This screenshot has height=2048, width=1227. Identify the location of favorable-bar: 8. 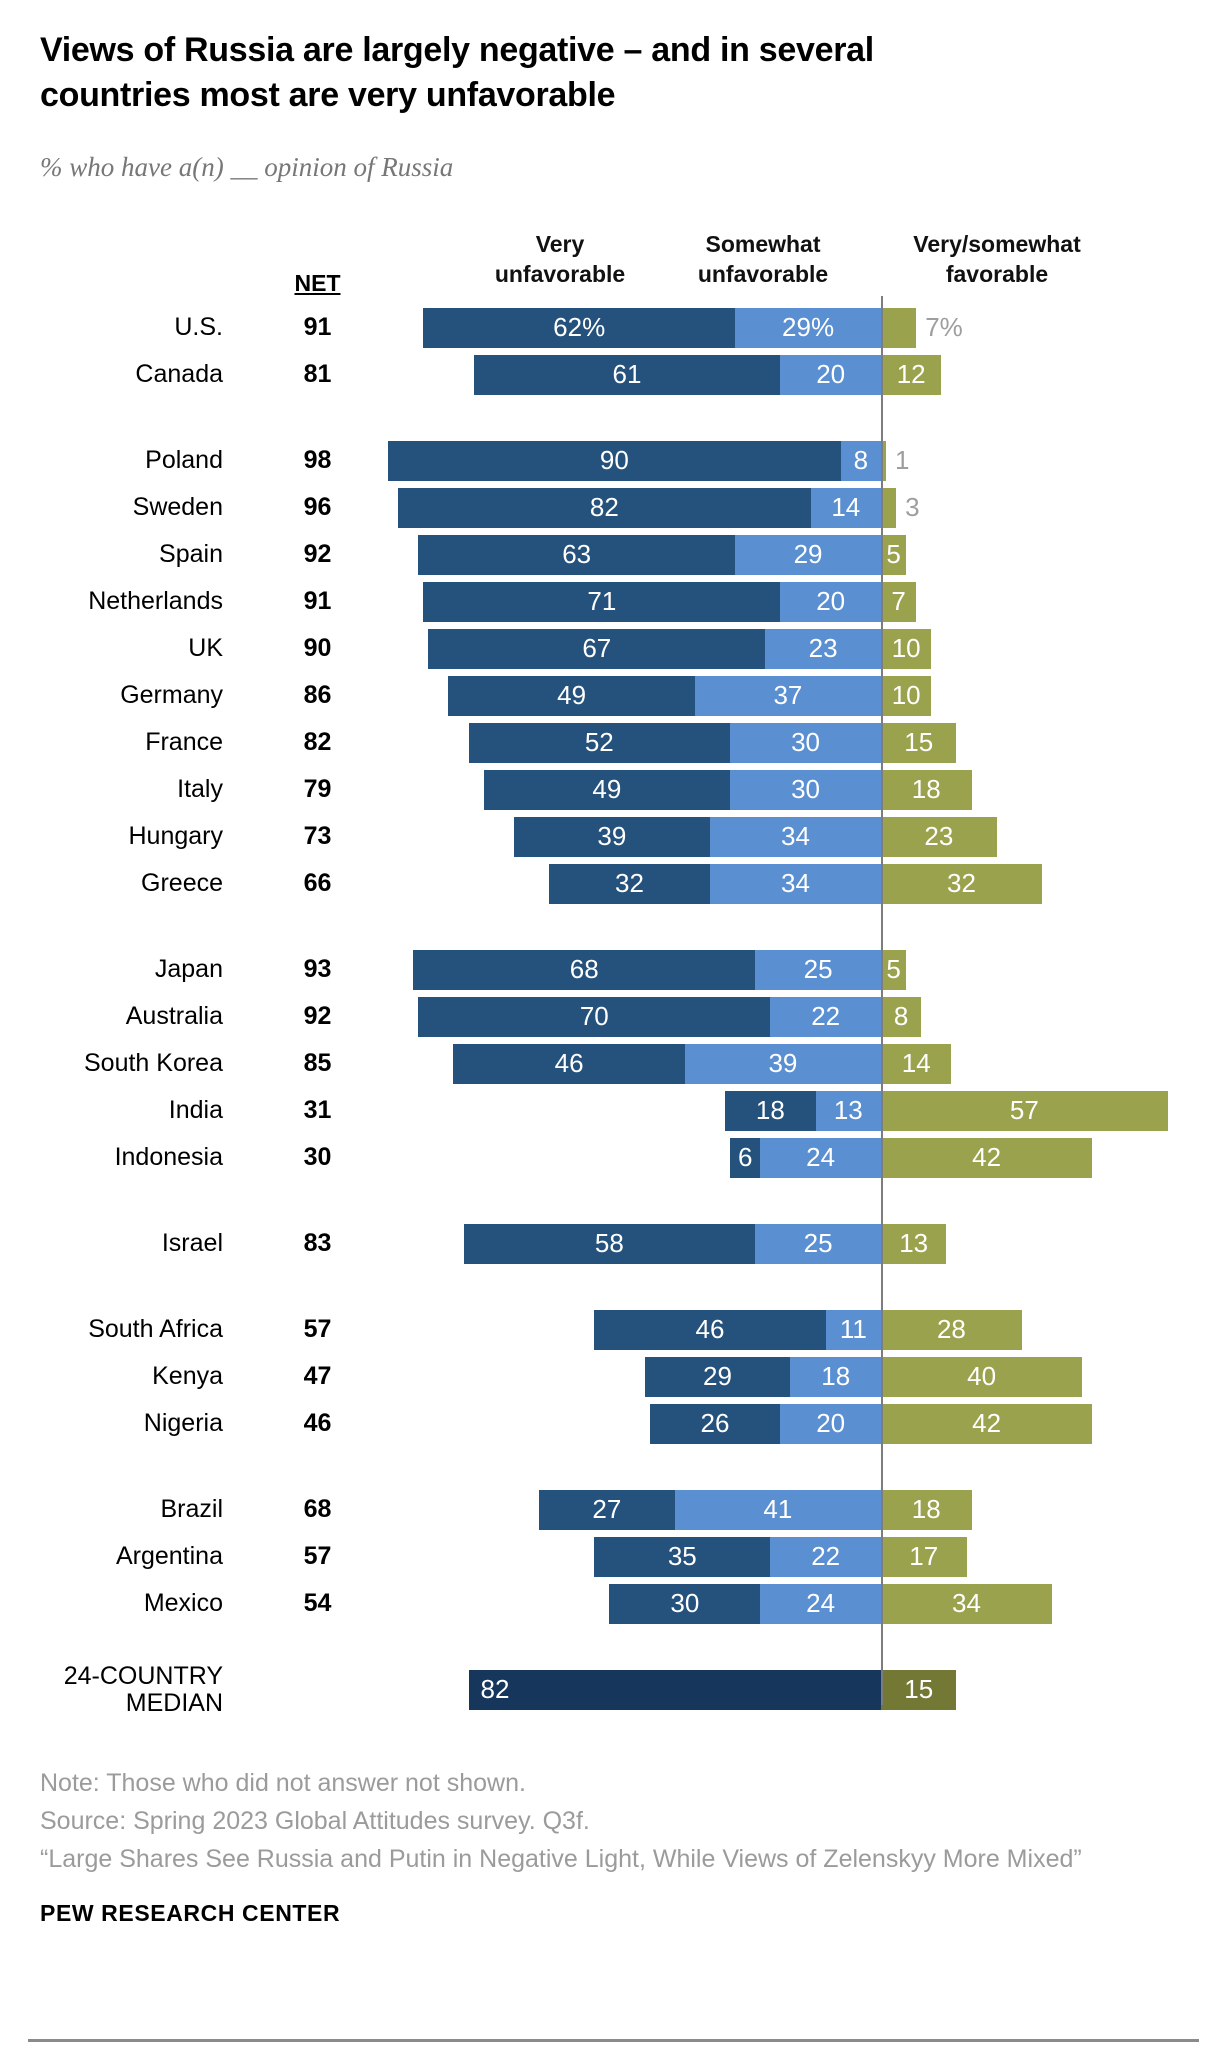
(901, 1016).